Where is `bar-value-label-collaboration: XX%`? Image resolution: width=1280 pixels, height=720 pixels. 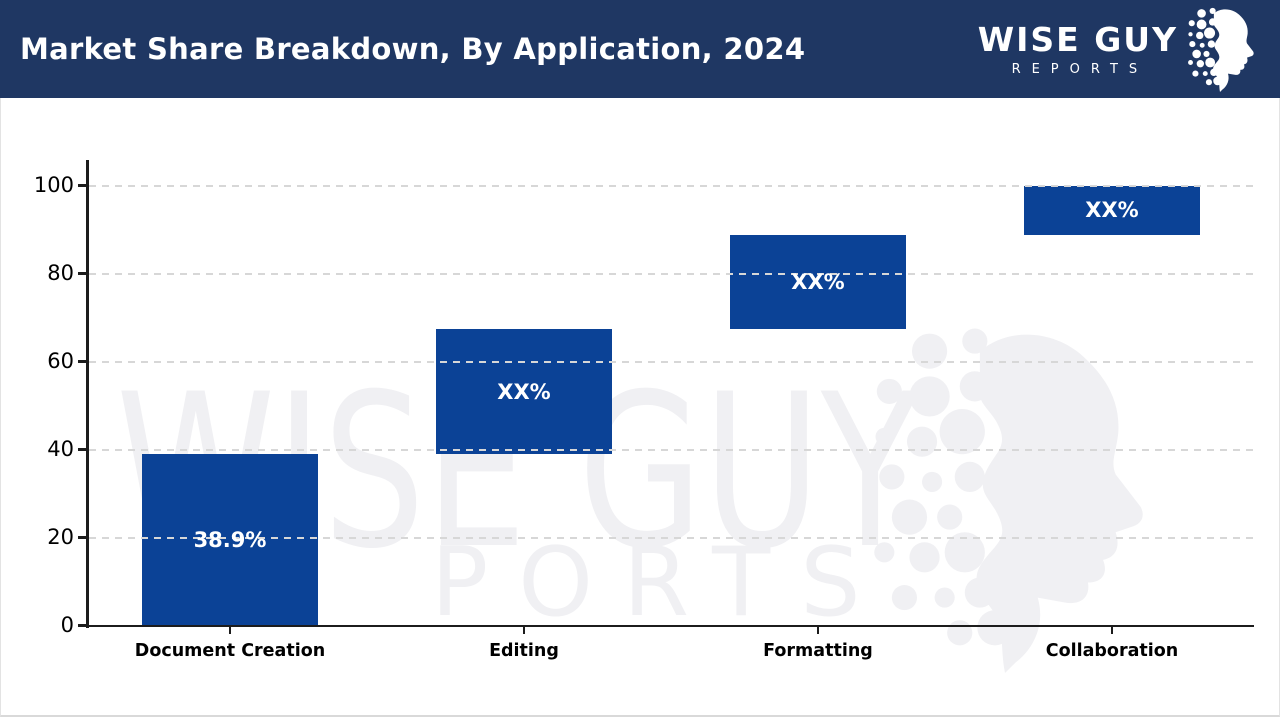
bar-value-label-collaboration: XX% is located at coordinates (1112, 210).